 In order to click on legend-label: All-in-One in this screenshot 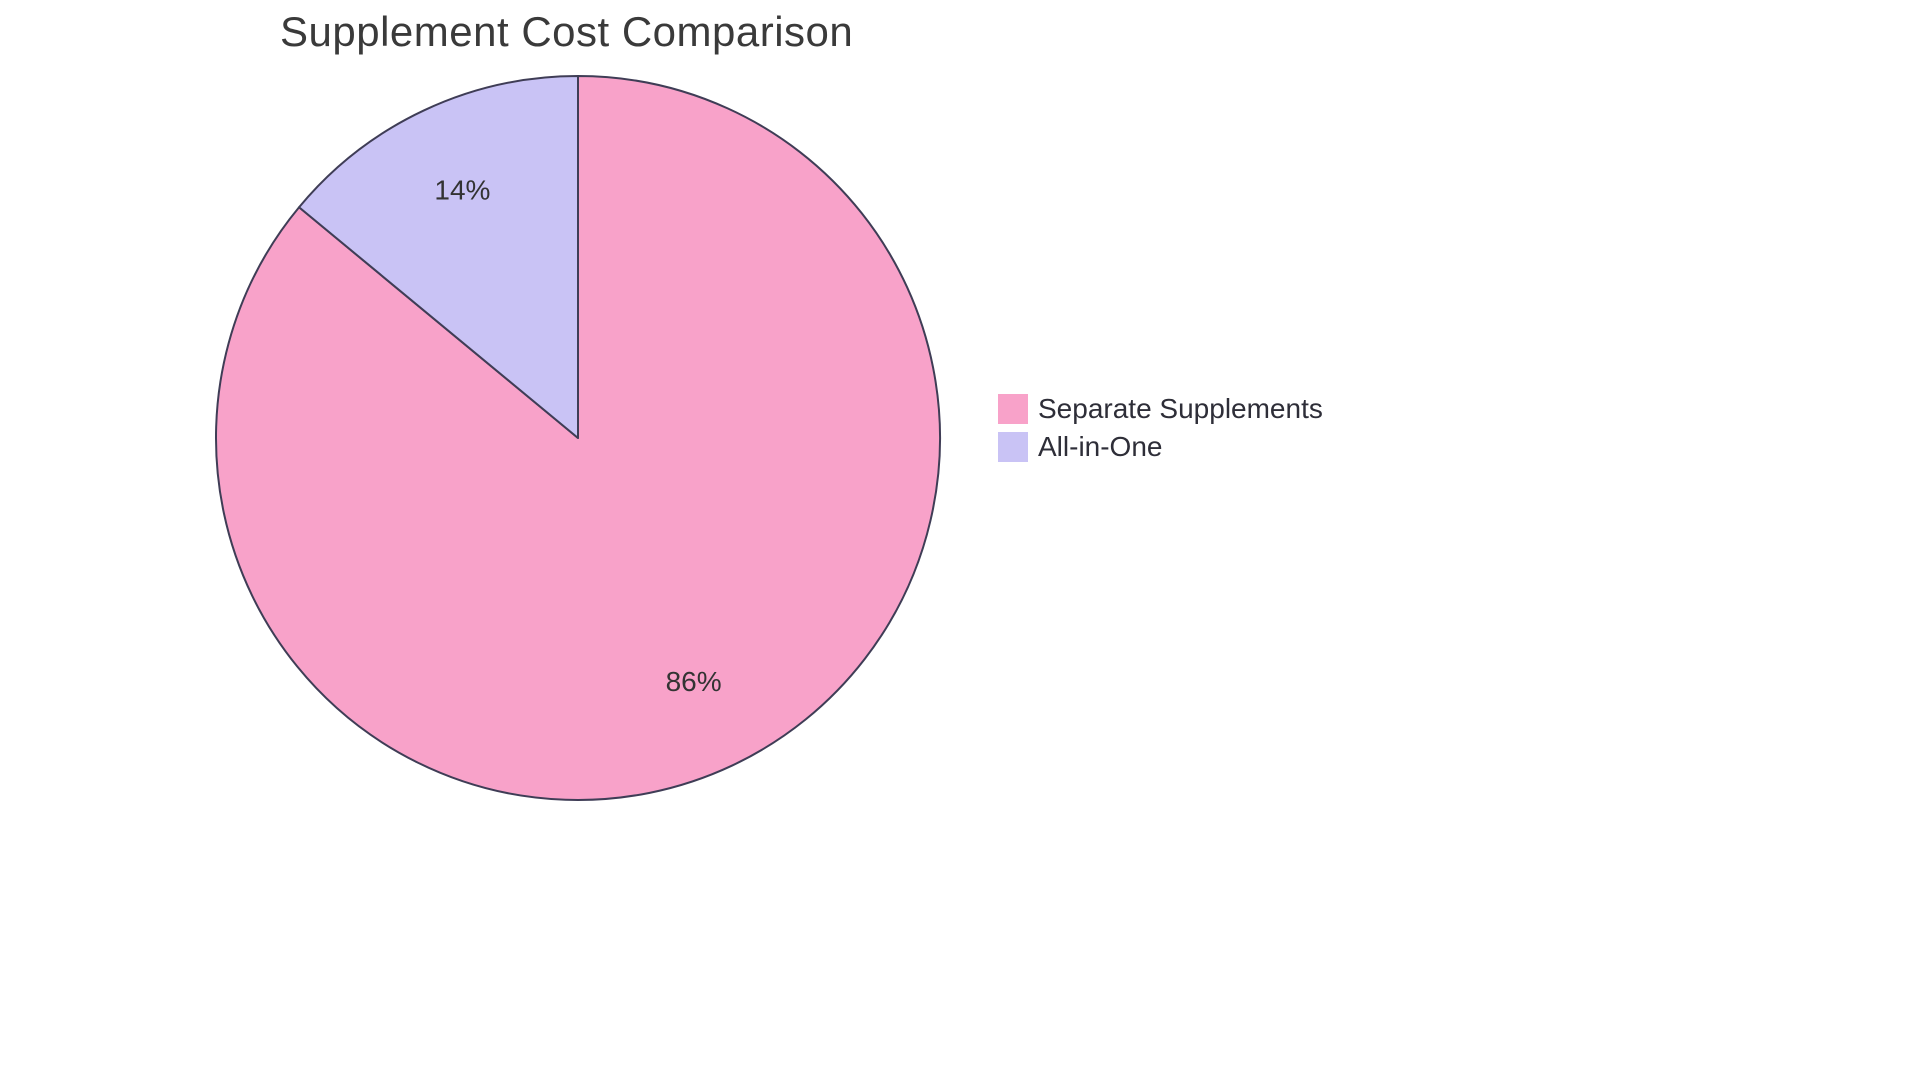, I will do `click(1100, 446)`.